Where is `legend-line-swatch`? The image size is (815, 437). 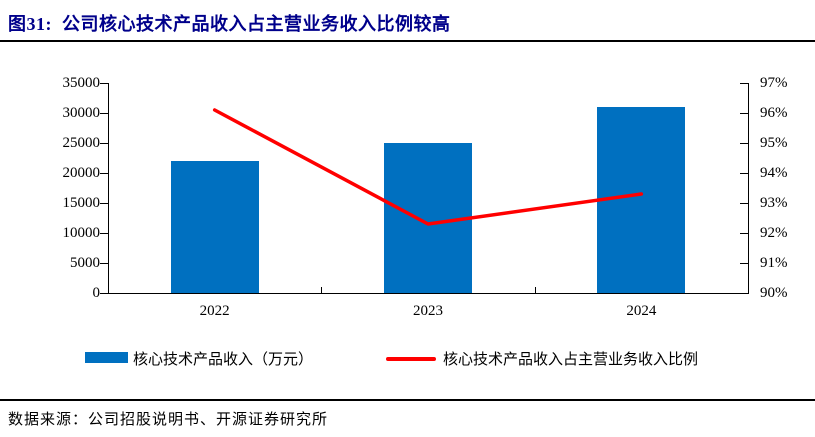 legend-line-swatch is located at coordinates (411, 359).